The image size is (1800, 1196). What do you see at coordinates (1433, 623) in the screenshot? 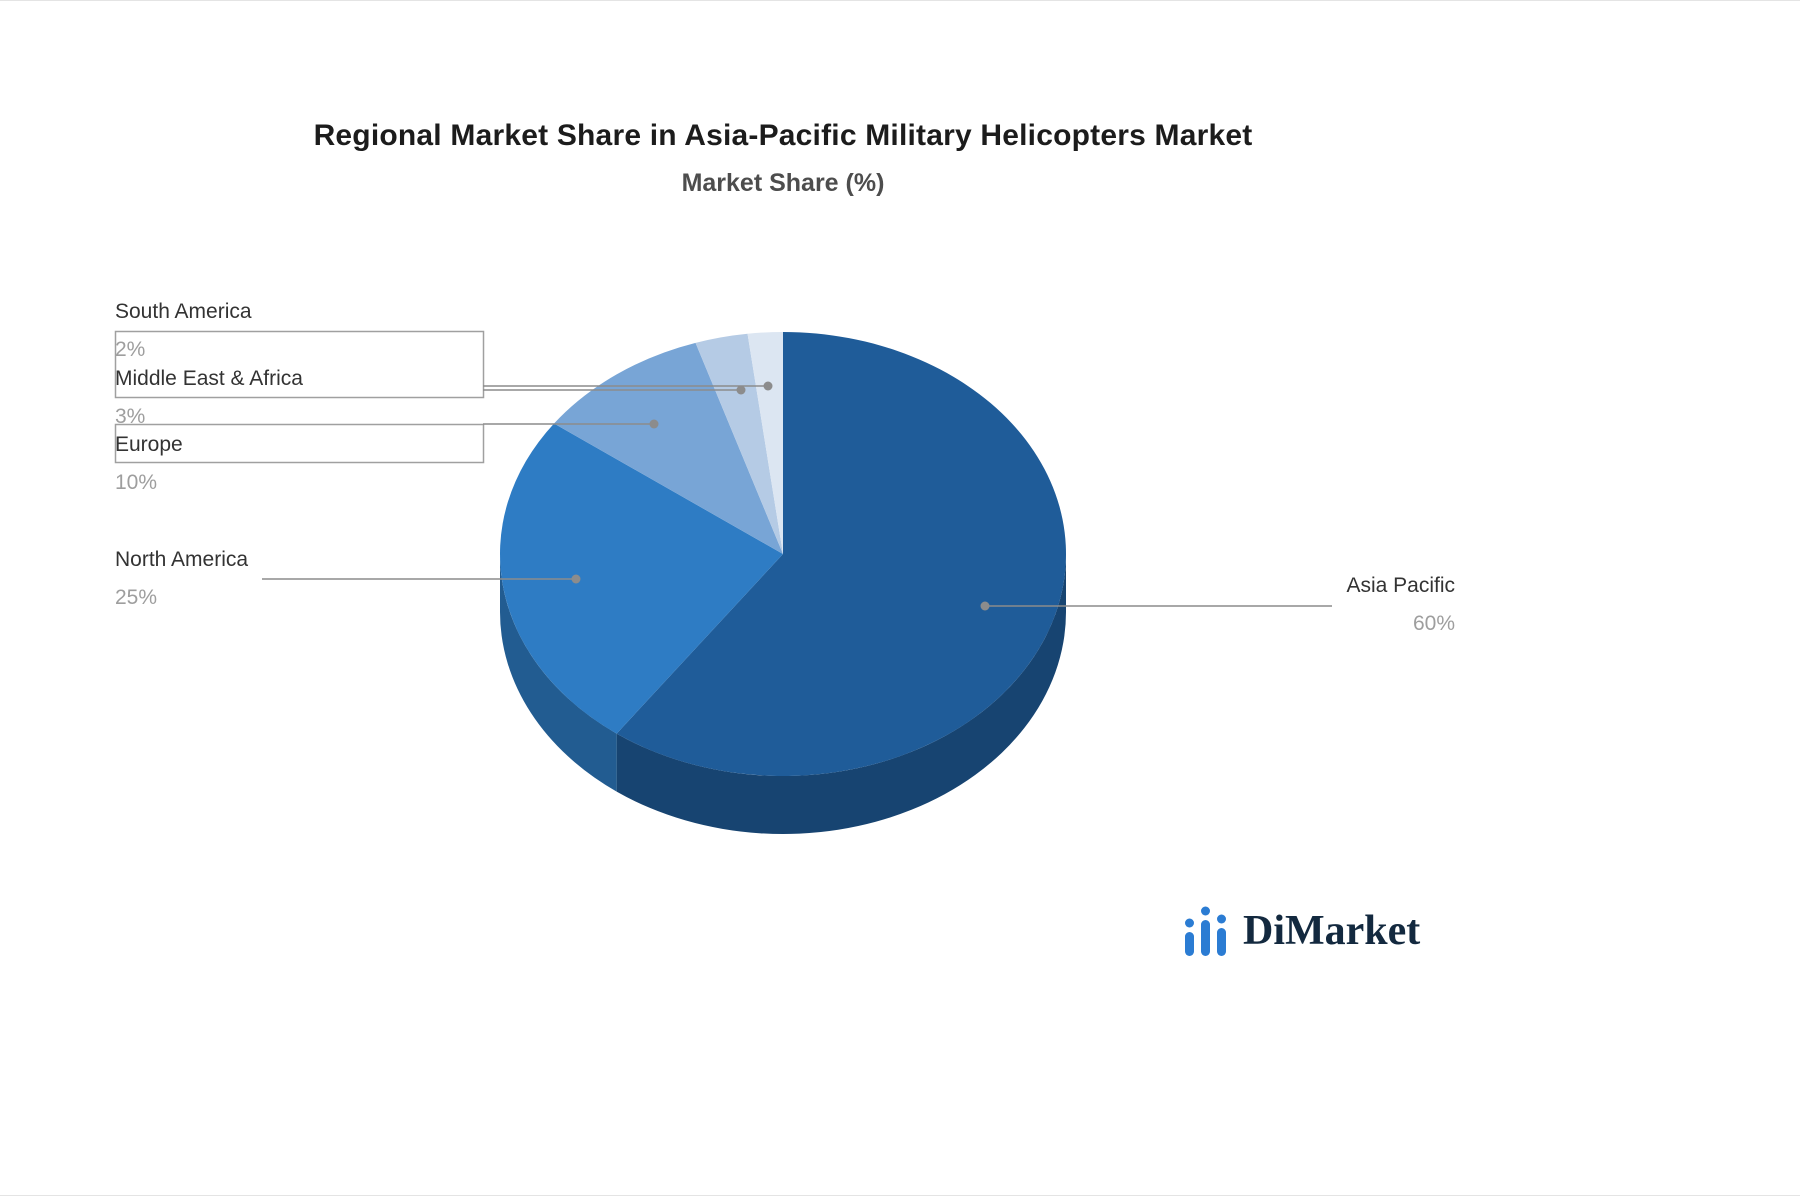
I see `value-asia-pacific: 60%` at bounding box center [1433, 623].